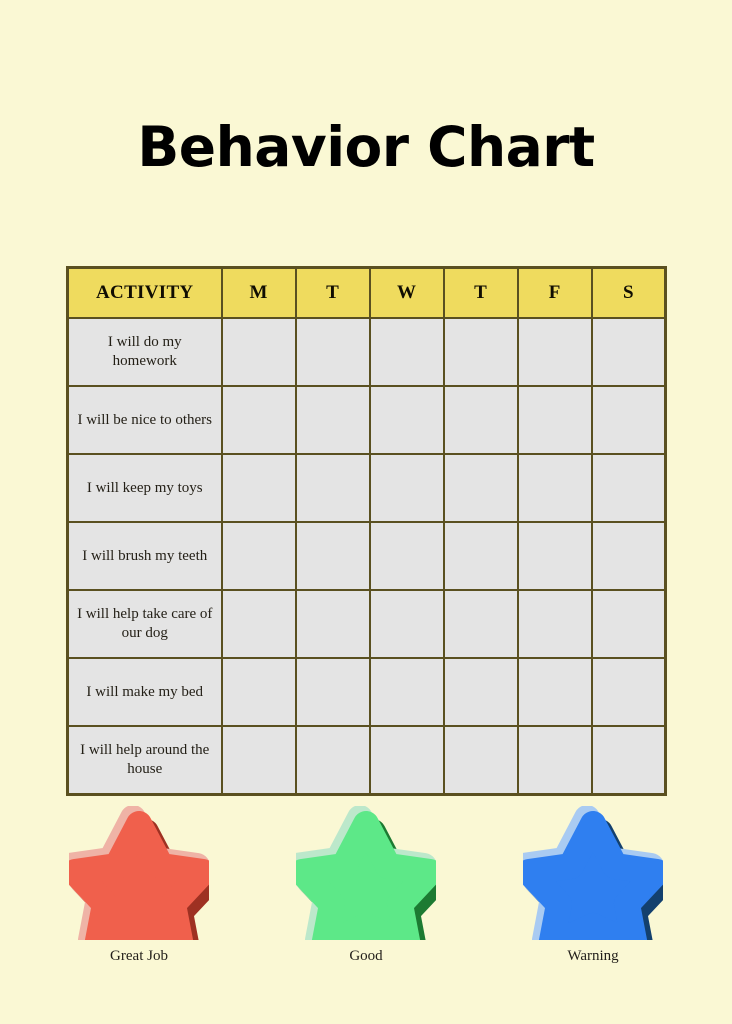  Describe the element at coordinates (554, 292) in the screenshot. I see `column-header-friday: F` at that location.